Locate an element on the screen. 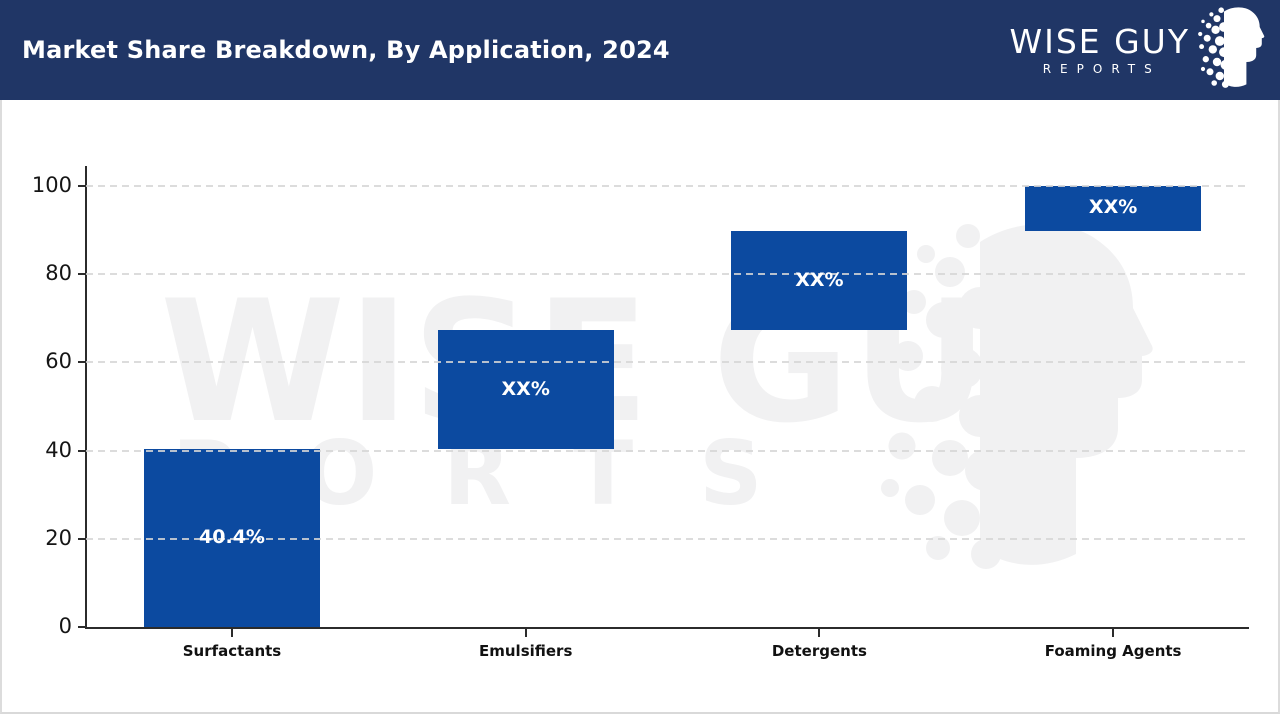 Image resolution: width=1280 pixels, height=720 pixels. brand-logo-text: WISE GUY REPORTS is located at coordinates (1099, 50).